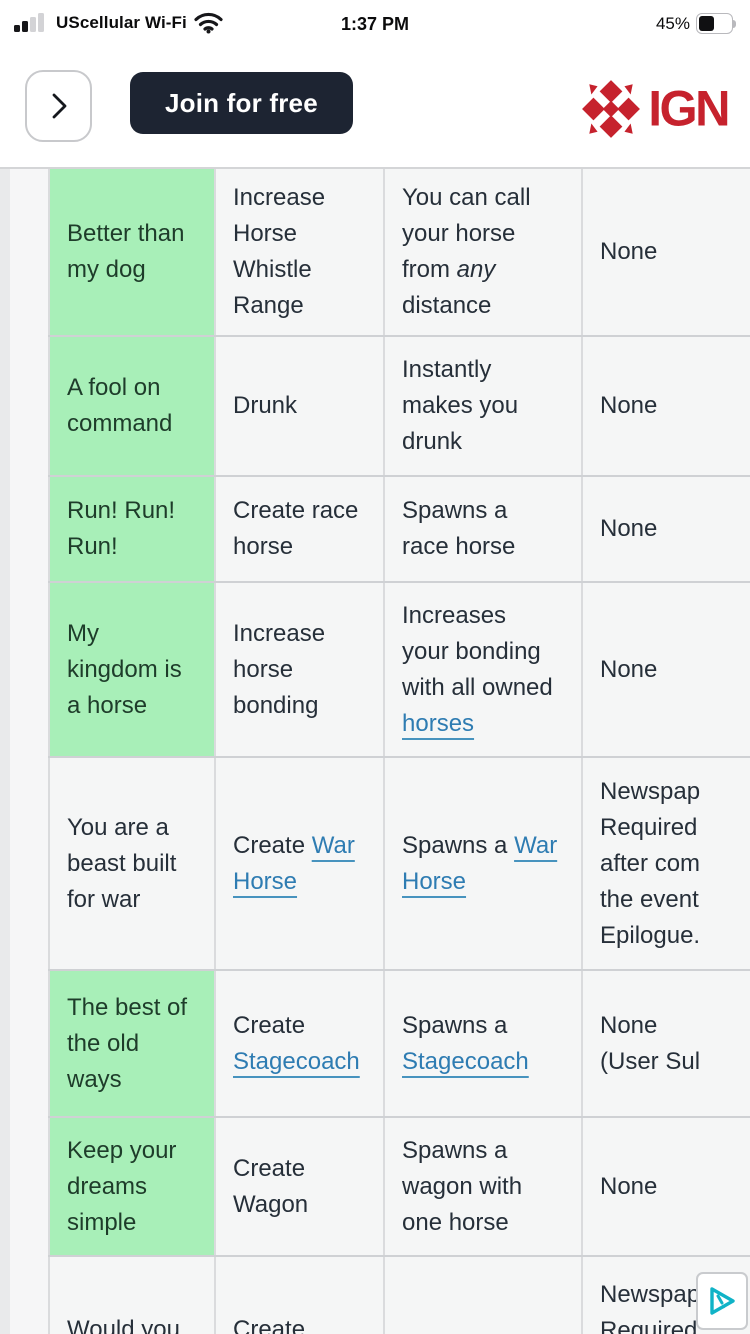  I want to click on join-for-free-button: Join for free, so click(241, 103).